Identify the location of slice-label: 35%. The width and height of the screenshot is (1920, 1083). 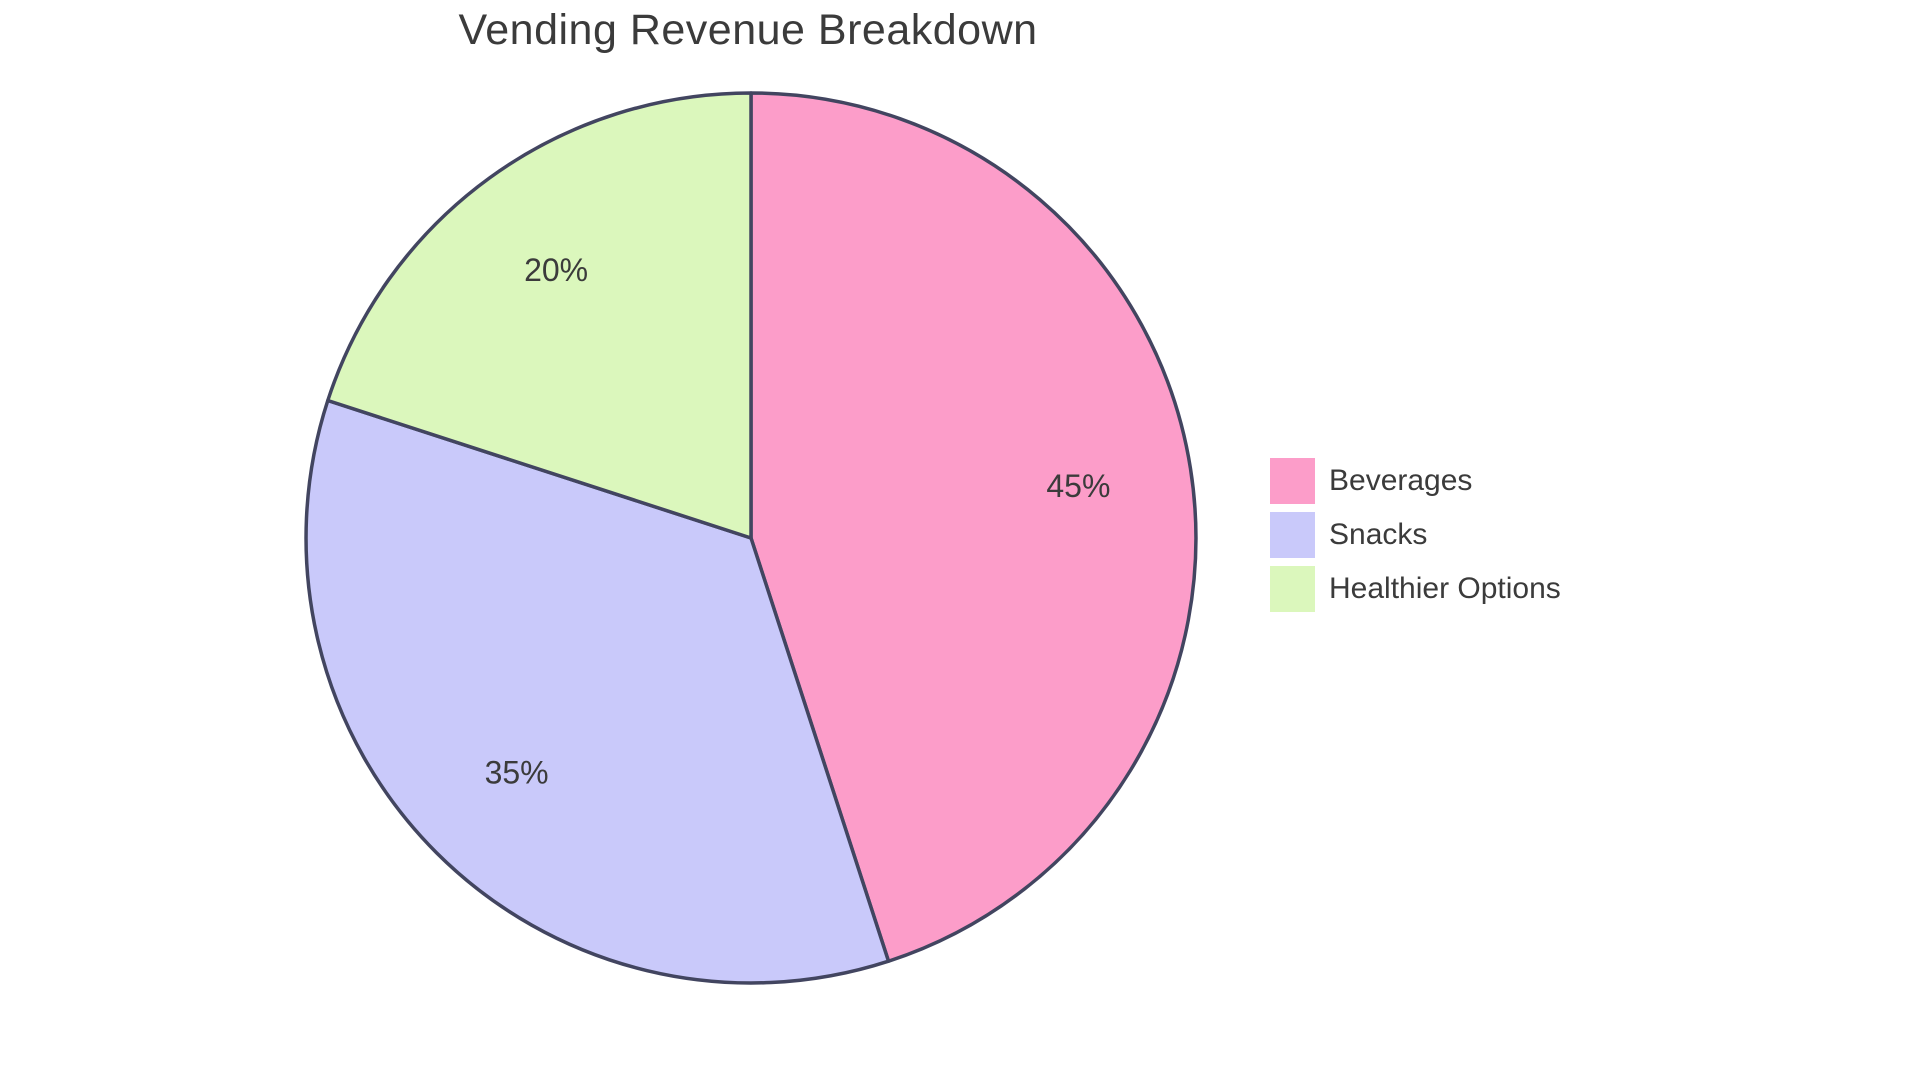
(517, 772).